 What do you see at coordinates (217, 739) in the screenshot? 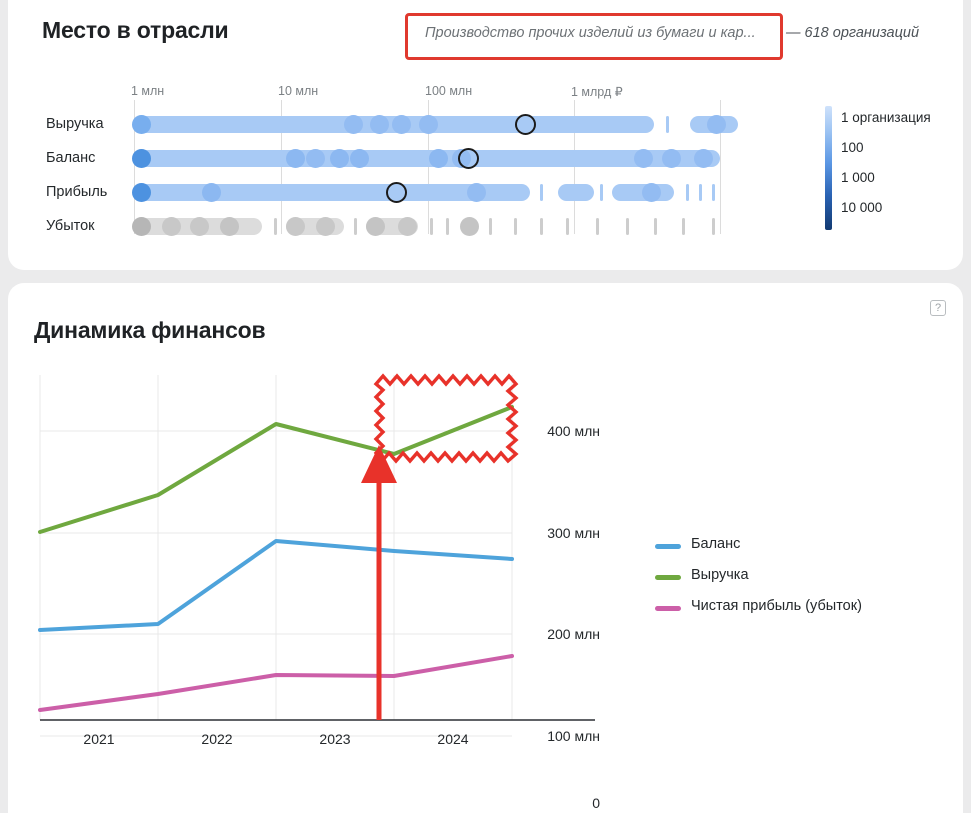
I see `chart-xtick-label: 2022` at bounding box center [217, 739].